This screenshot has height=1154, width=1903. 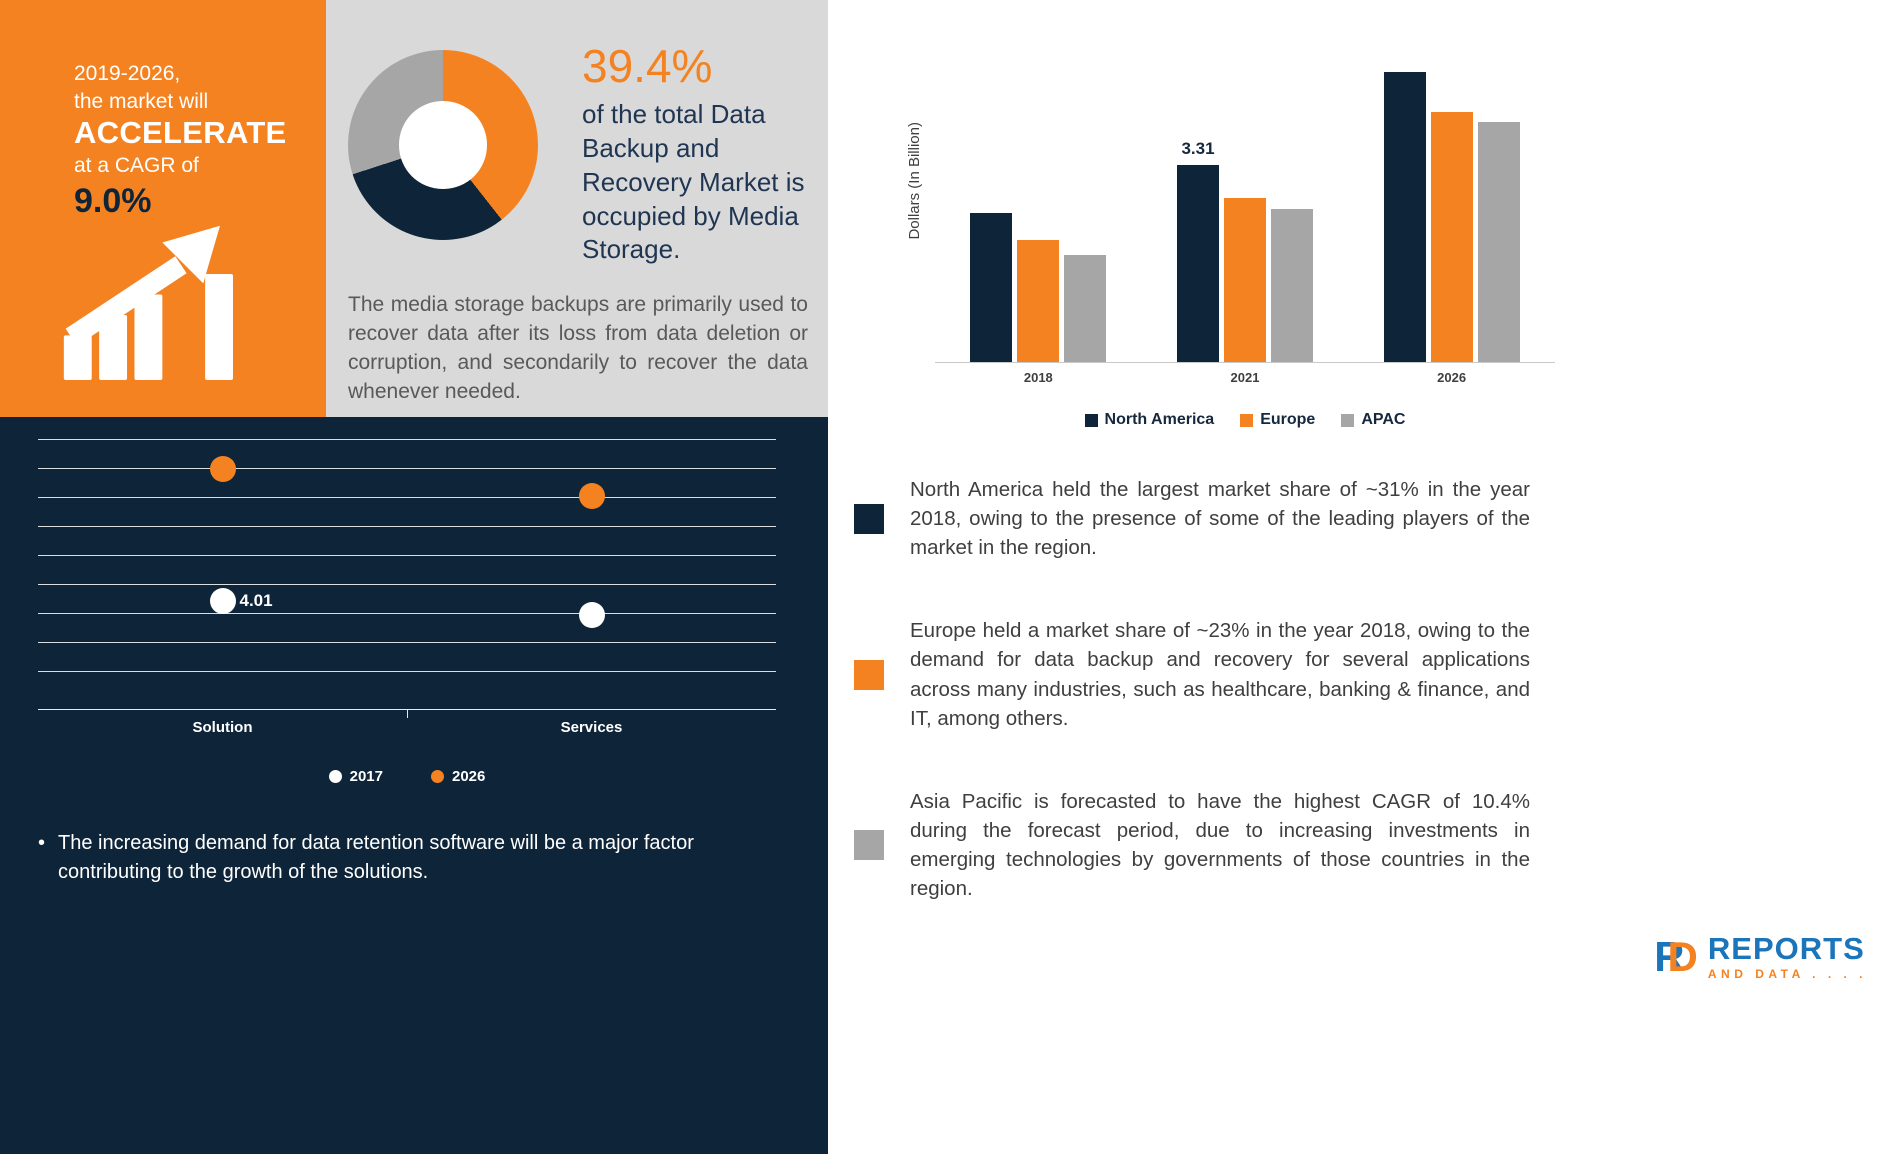 I want to click on legend-label: North America, so click(x=1159, y=419).